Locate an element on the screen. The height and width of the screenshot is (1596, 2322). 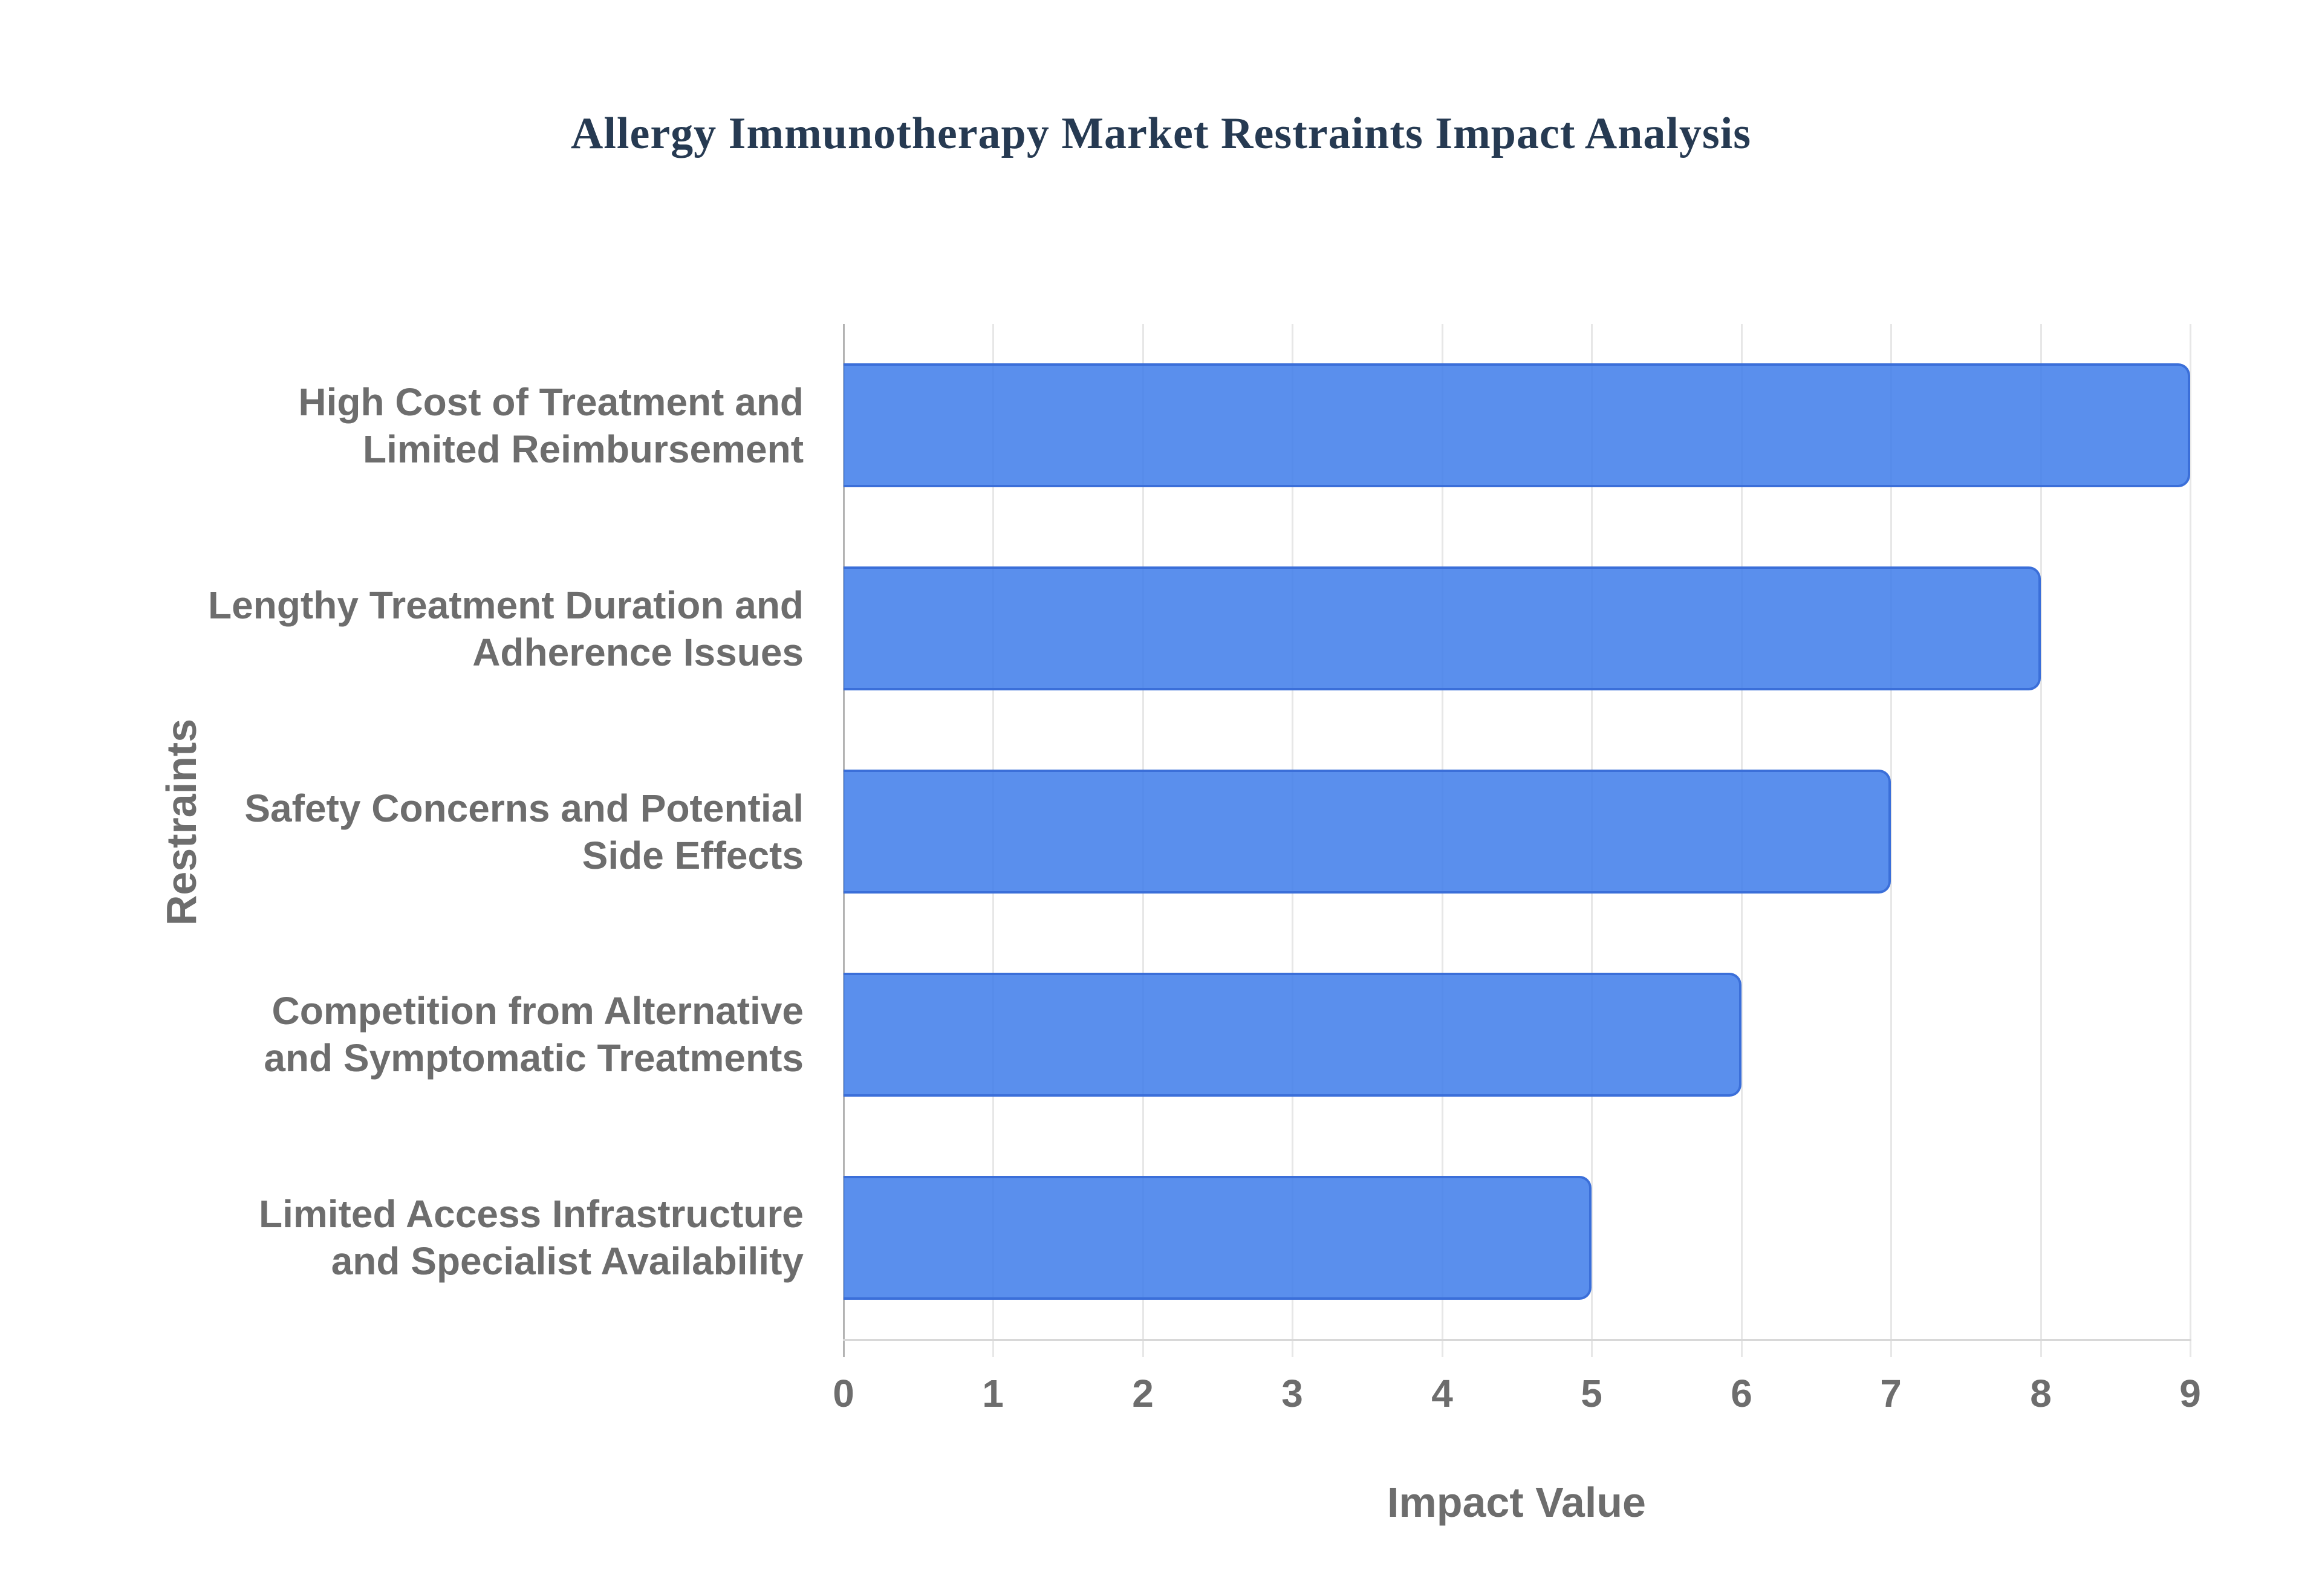
x-tick-label: 0 is located at coordinates (844, 1393).